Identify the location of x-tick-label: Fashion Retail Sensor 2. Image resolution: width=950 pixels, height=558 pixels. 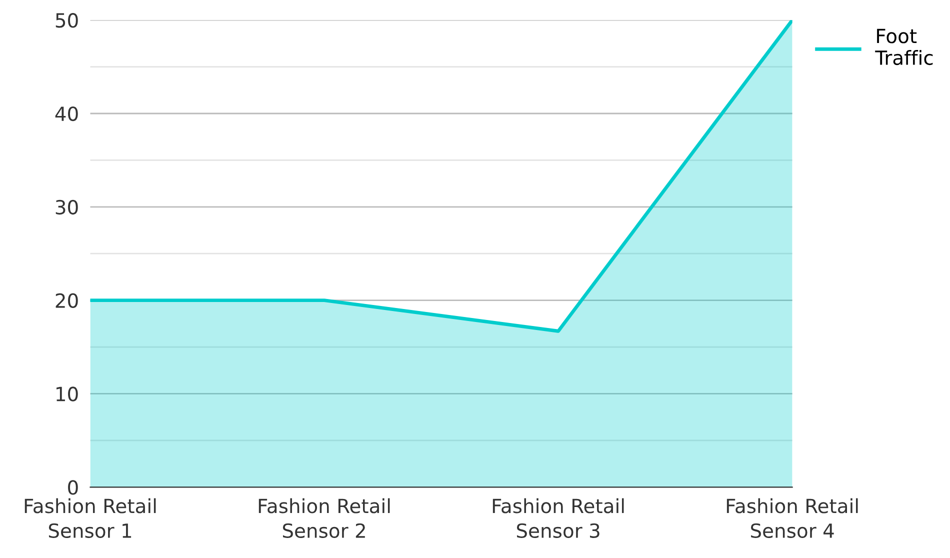
(324, 518).